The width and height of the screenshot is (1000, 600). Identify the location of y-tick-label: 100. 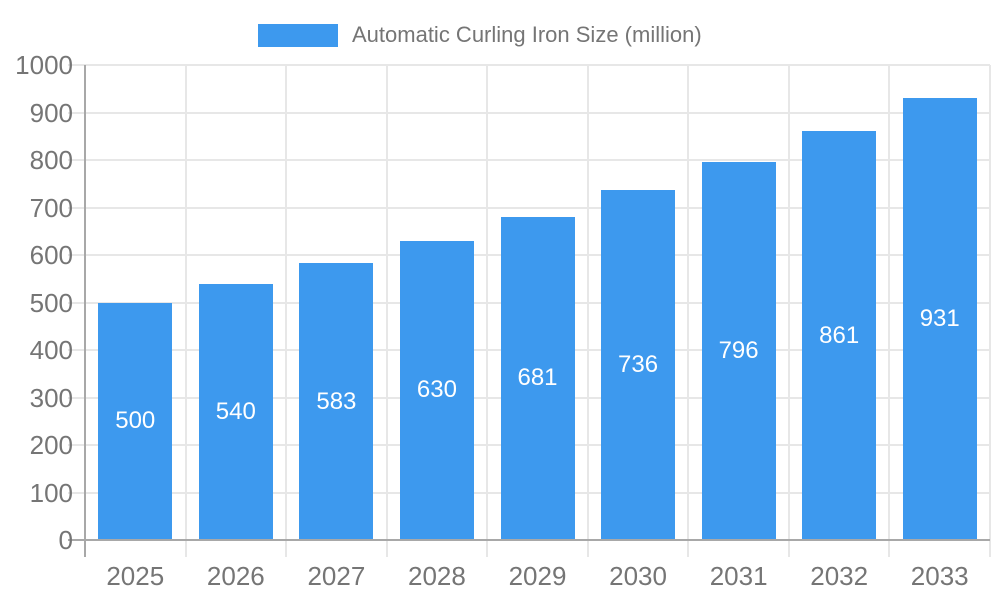
(51, 492).